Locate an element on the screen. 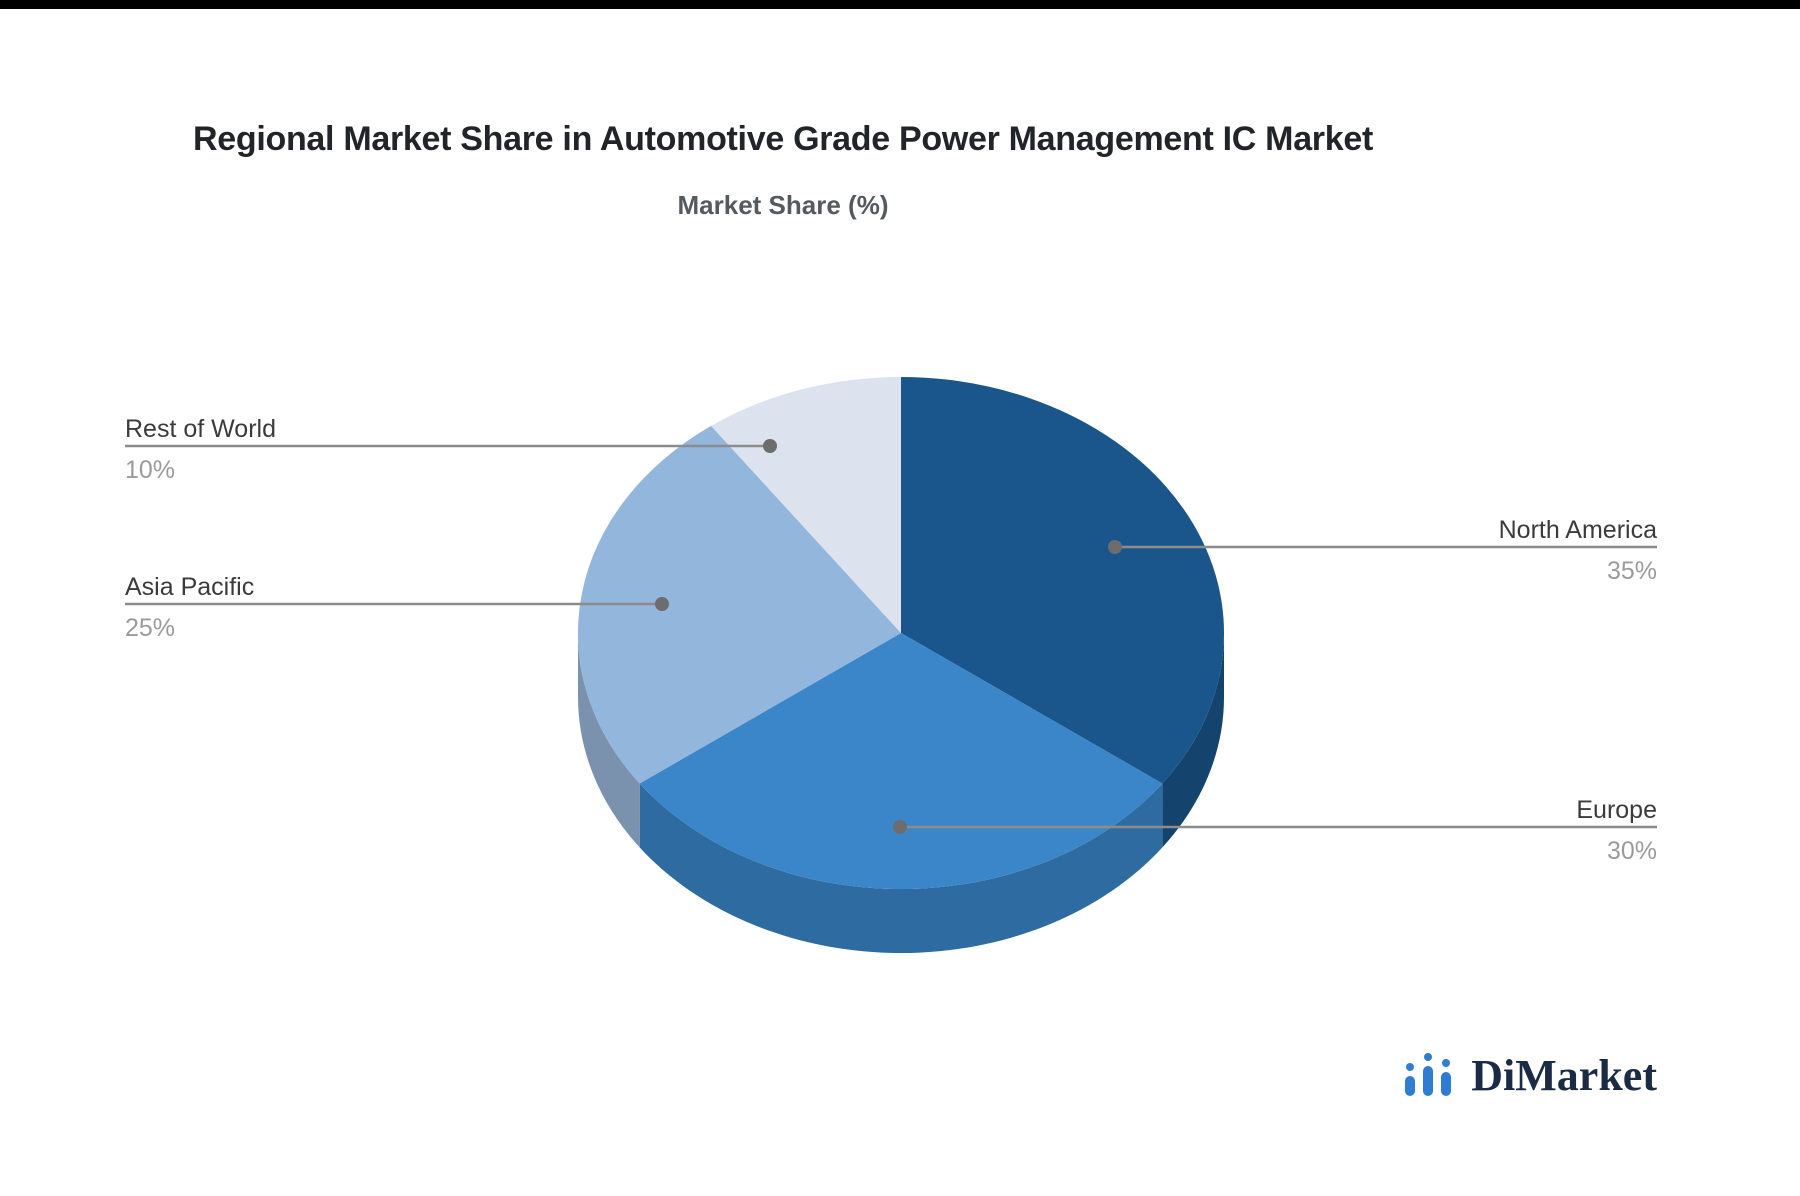 The image size is (1800, 1196). slice-label-text: Europe is located at coordinates (1616, 810).